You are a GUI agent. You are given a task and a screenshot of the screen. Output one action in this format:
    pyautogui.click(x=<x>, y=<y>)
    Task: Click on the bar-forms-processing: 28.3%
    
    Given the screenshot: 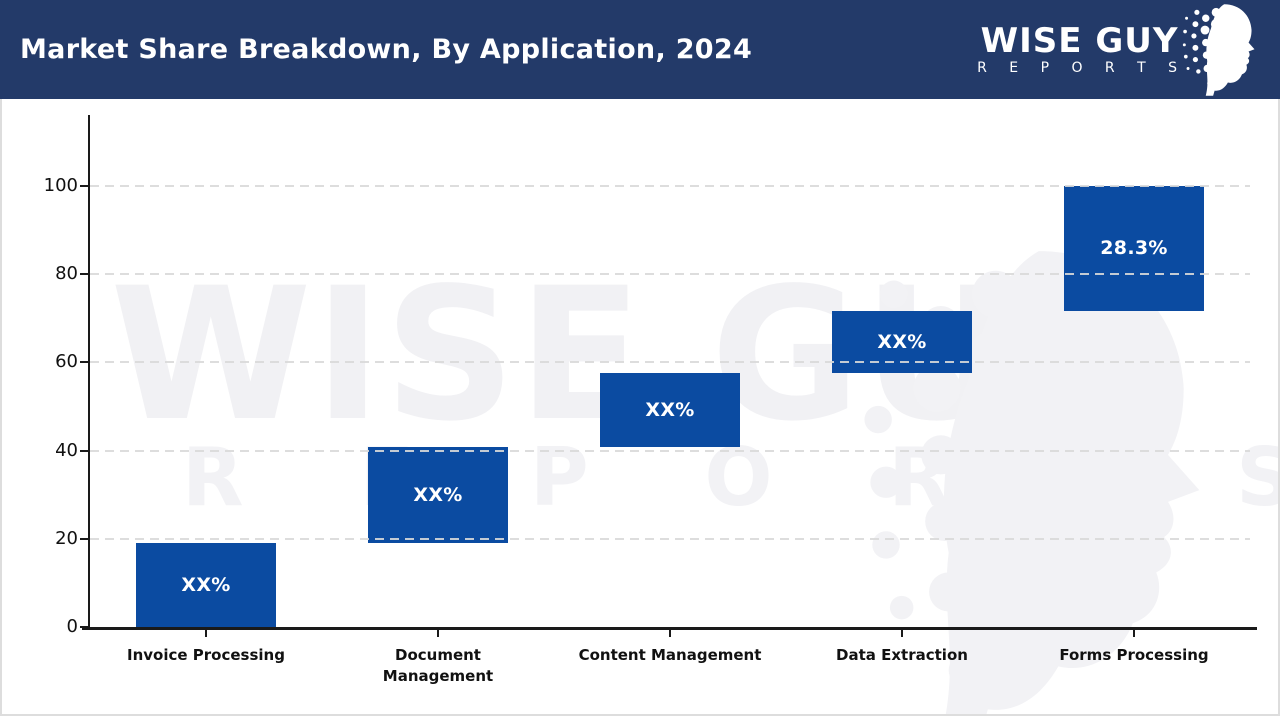 What is the action you would take?
    pyautogui.click(x=1134, y=248)
    